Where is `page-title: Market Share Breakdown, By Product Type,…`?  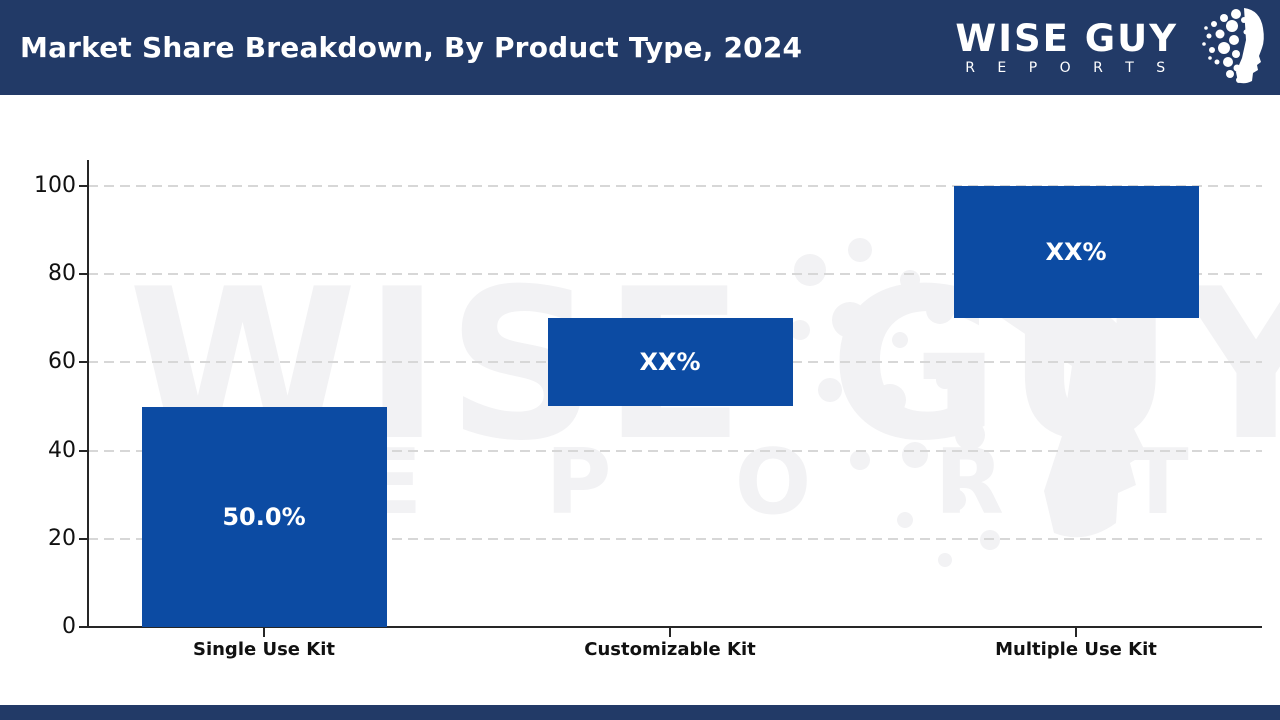 page-title: Market Share Breakdown, By Product Type,… is located at coordinates (411, 47).